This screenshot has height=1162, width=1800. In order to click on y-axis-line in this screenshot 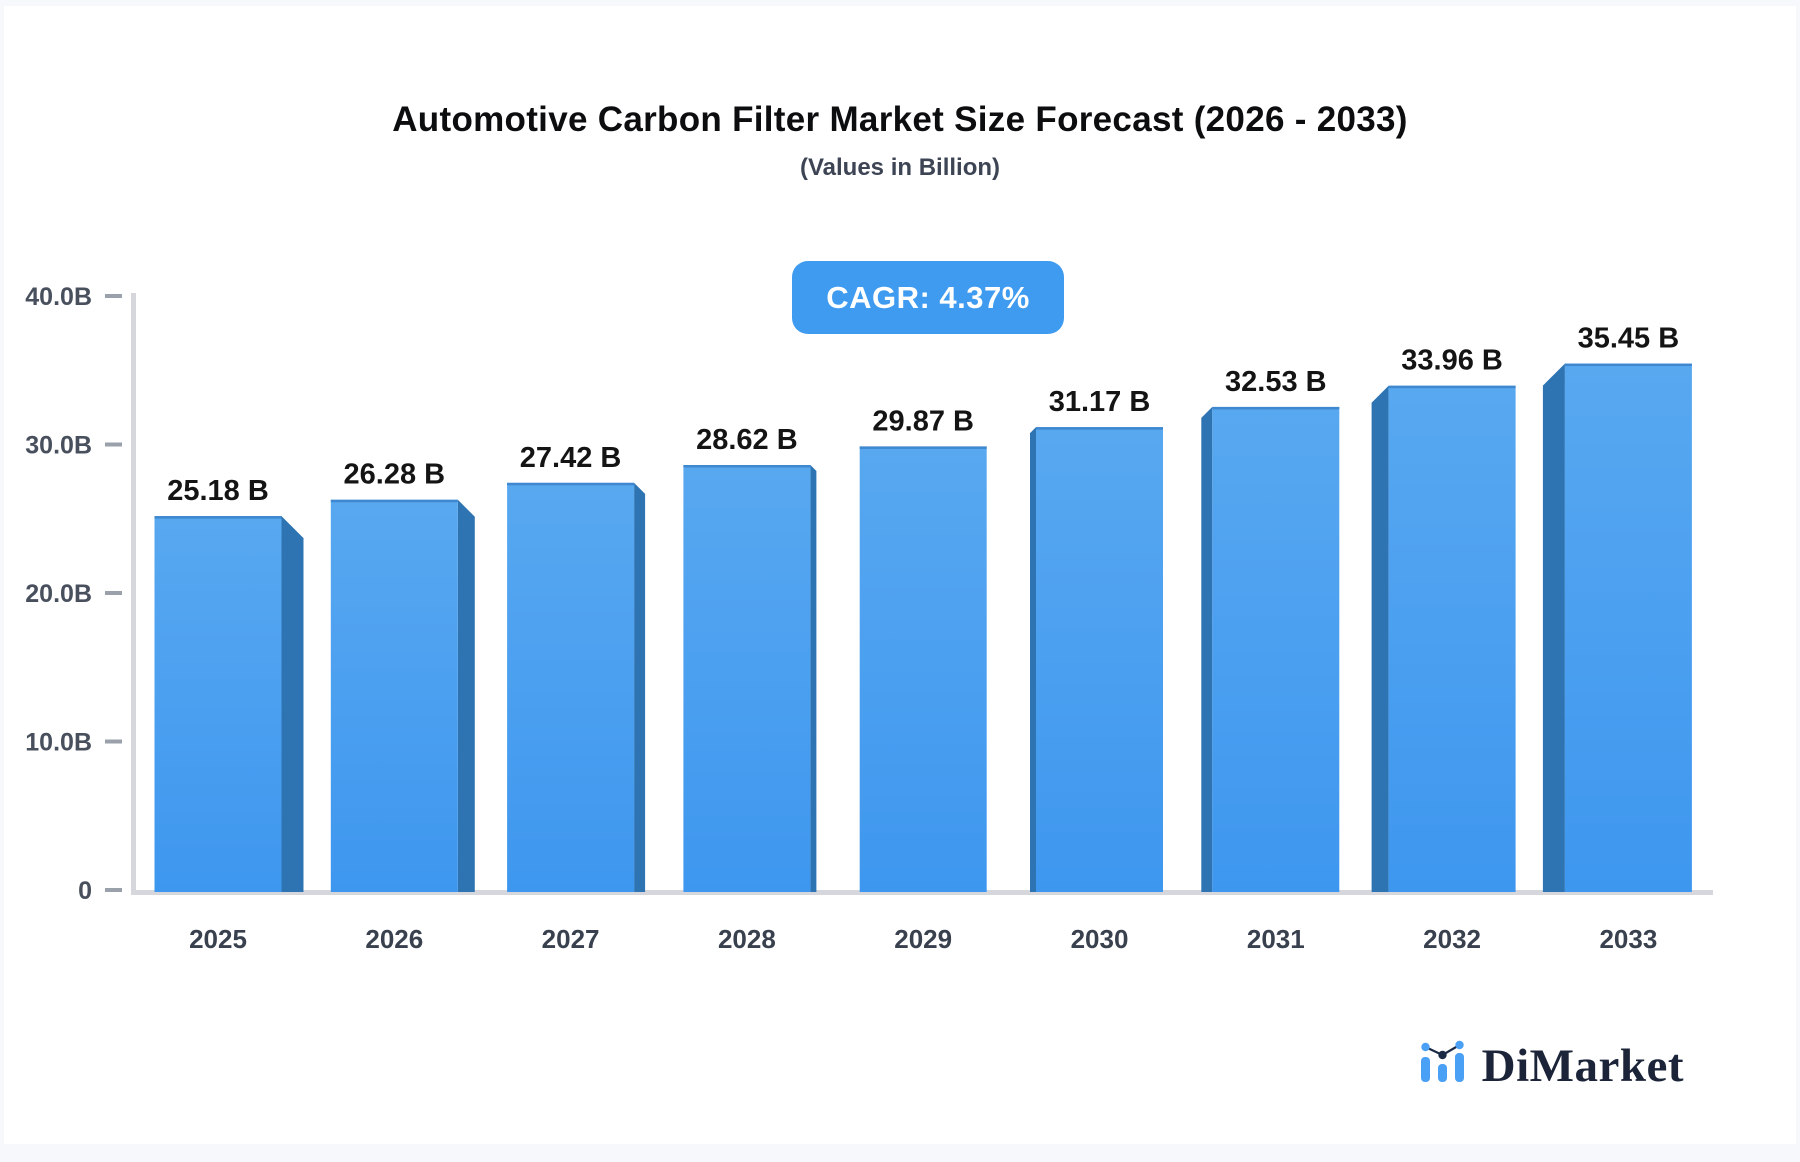, I will do `click(133, 594)`.